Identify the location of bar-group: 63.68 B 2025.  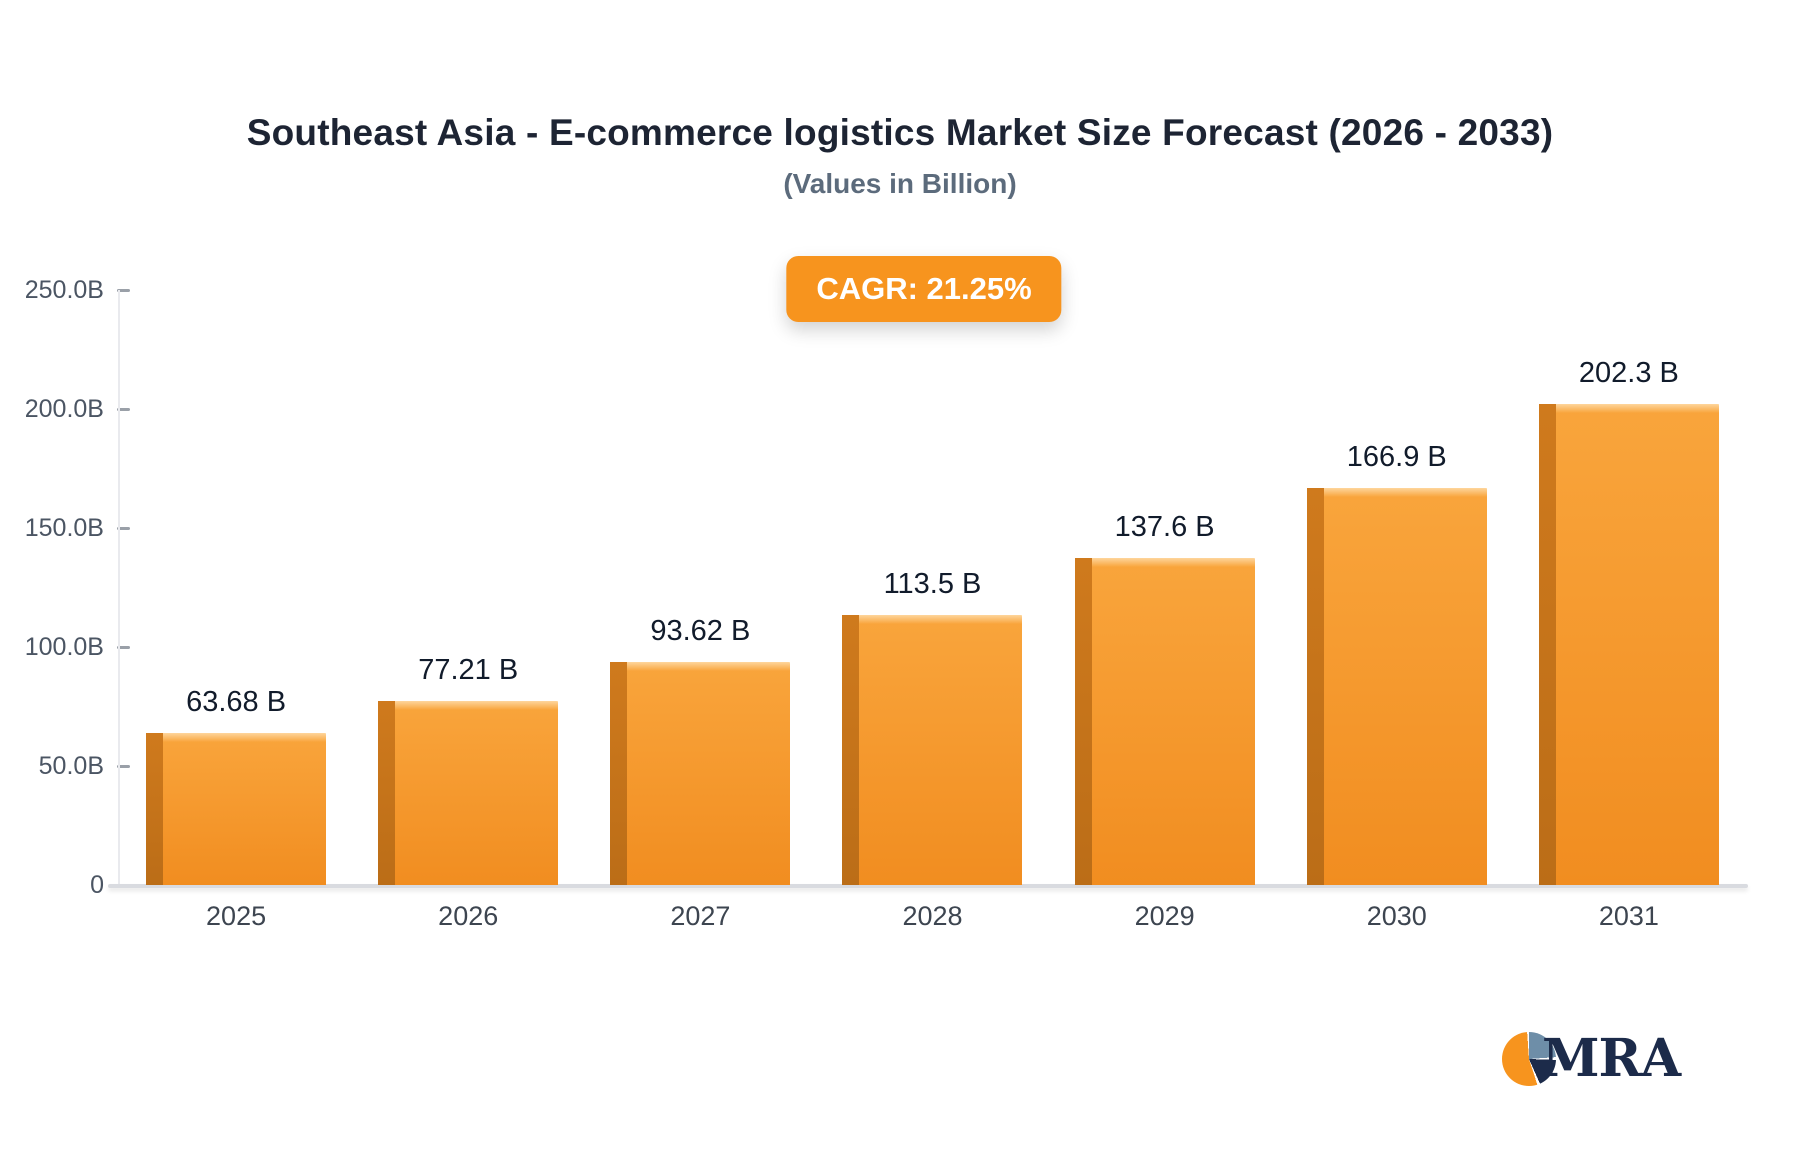
(236, 610).